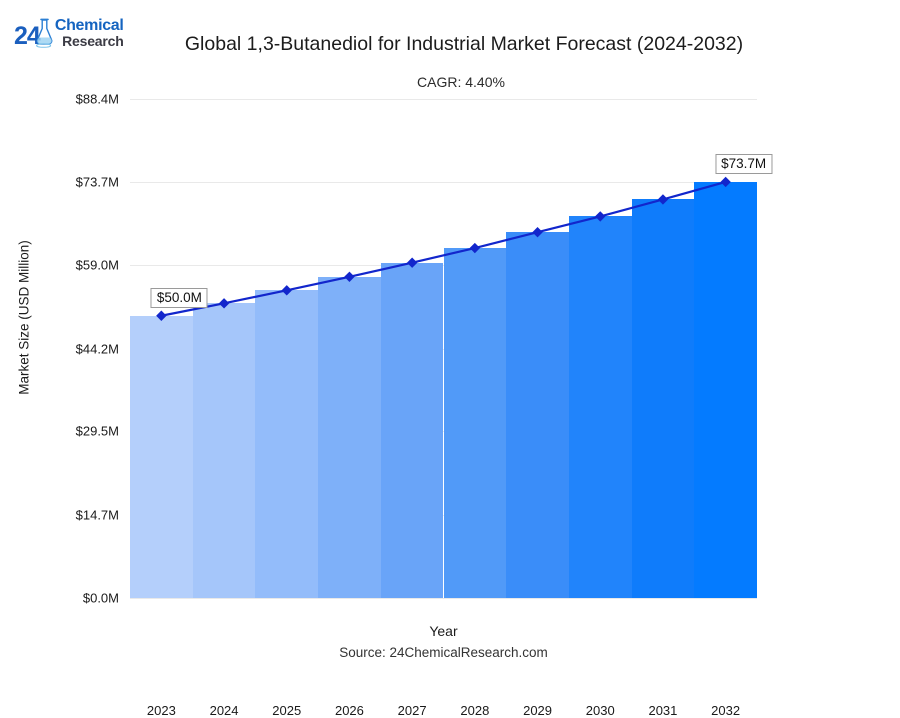  What do you see at coordinates (744, 163) in the screenshot?
I see `data-label-2032: $73.7M` at bounding box center [744, 163].